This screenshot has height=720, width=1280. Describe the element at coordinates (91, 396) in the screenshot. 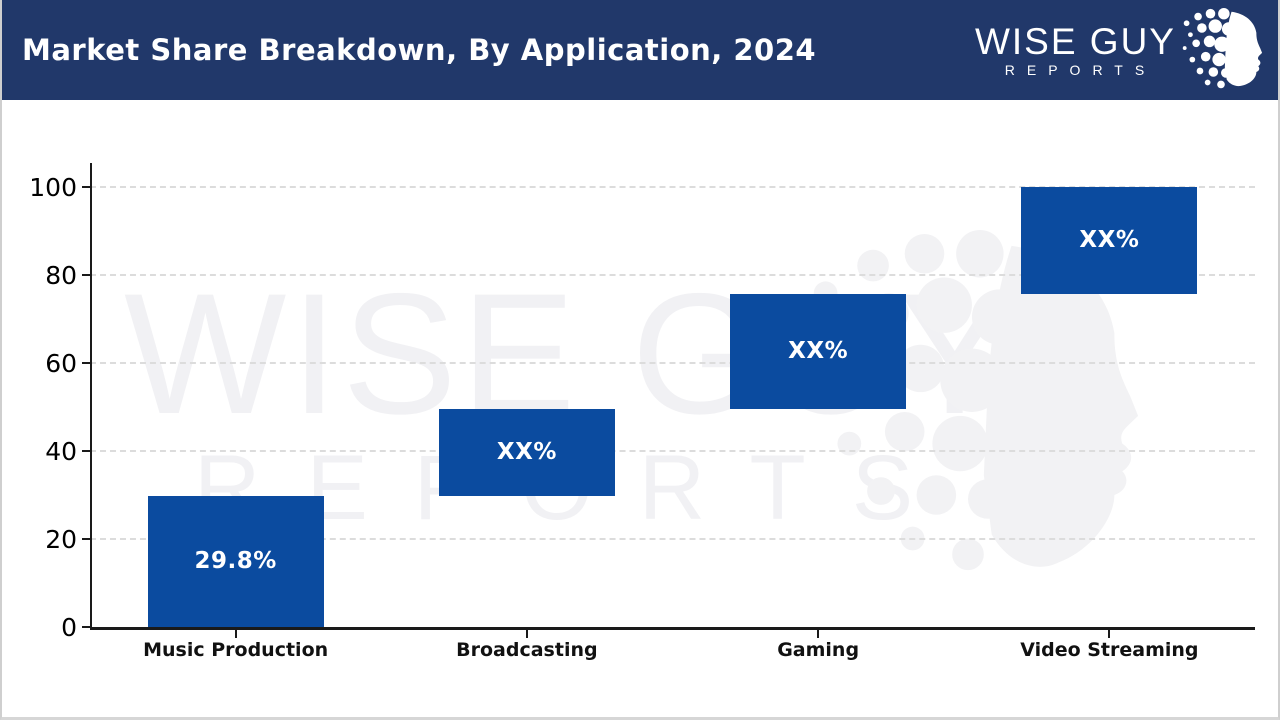

I see `y-axis-line` at that location.